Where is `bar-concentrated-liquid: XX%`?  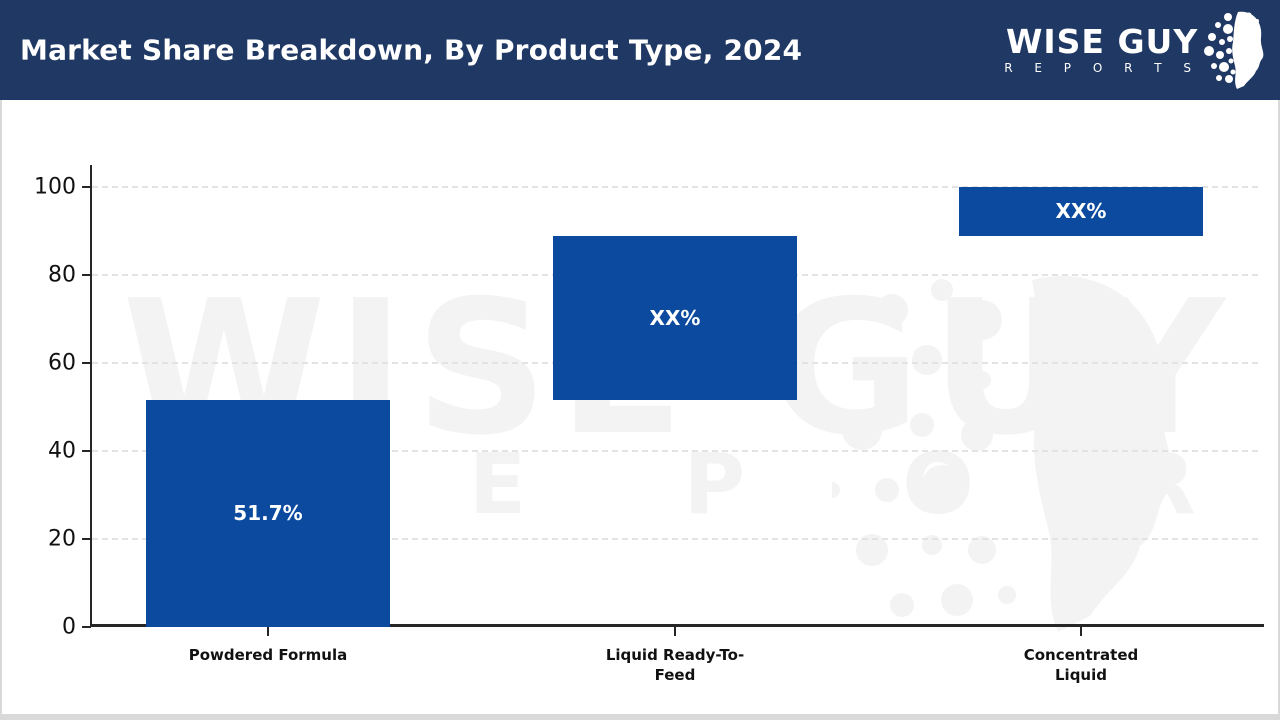
bar-concentrated-liquid: XX% is located at coordinates (1081, 211).